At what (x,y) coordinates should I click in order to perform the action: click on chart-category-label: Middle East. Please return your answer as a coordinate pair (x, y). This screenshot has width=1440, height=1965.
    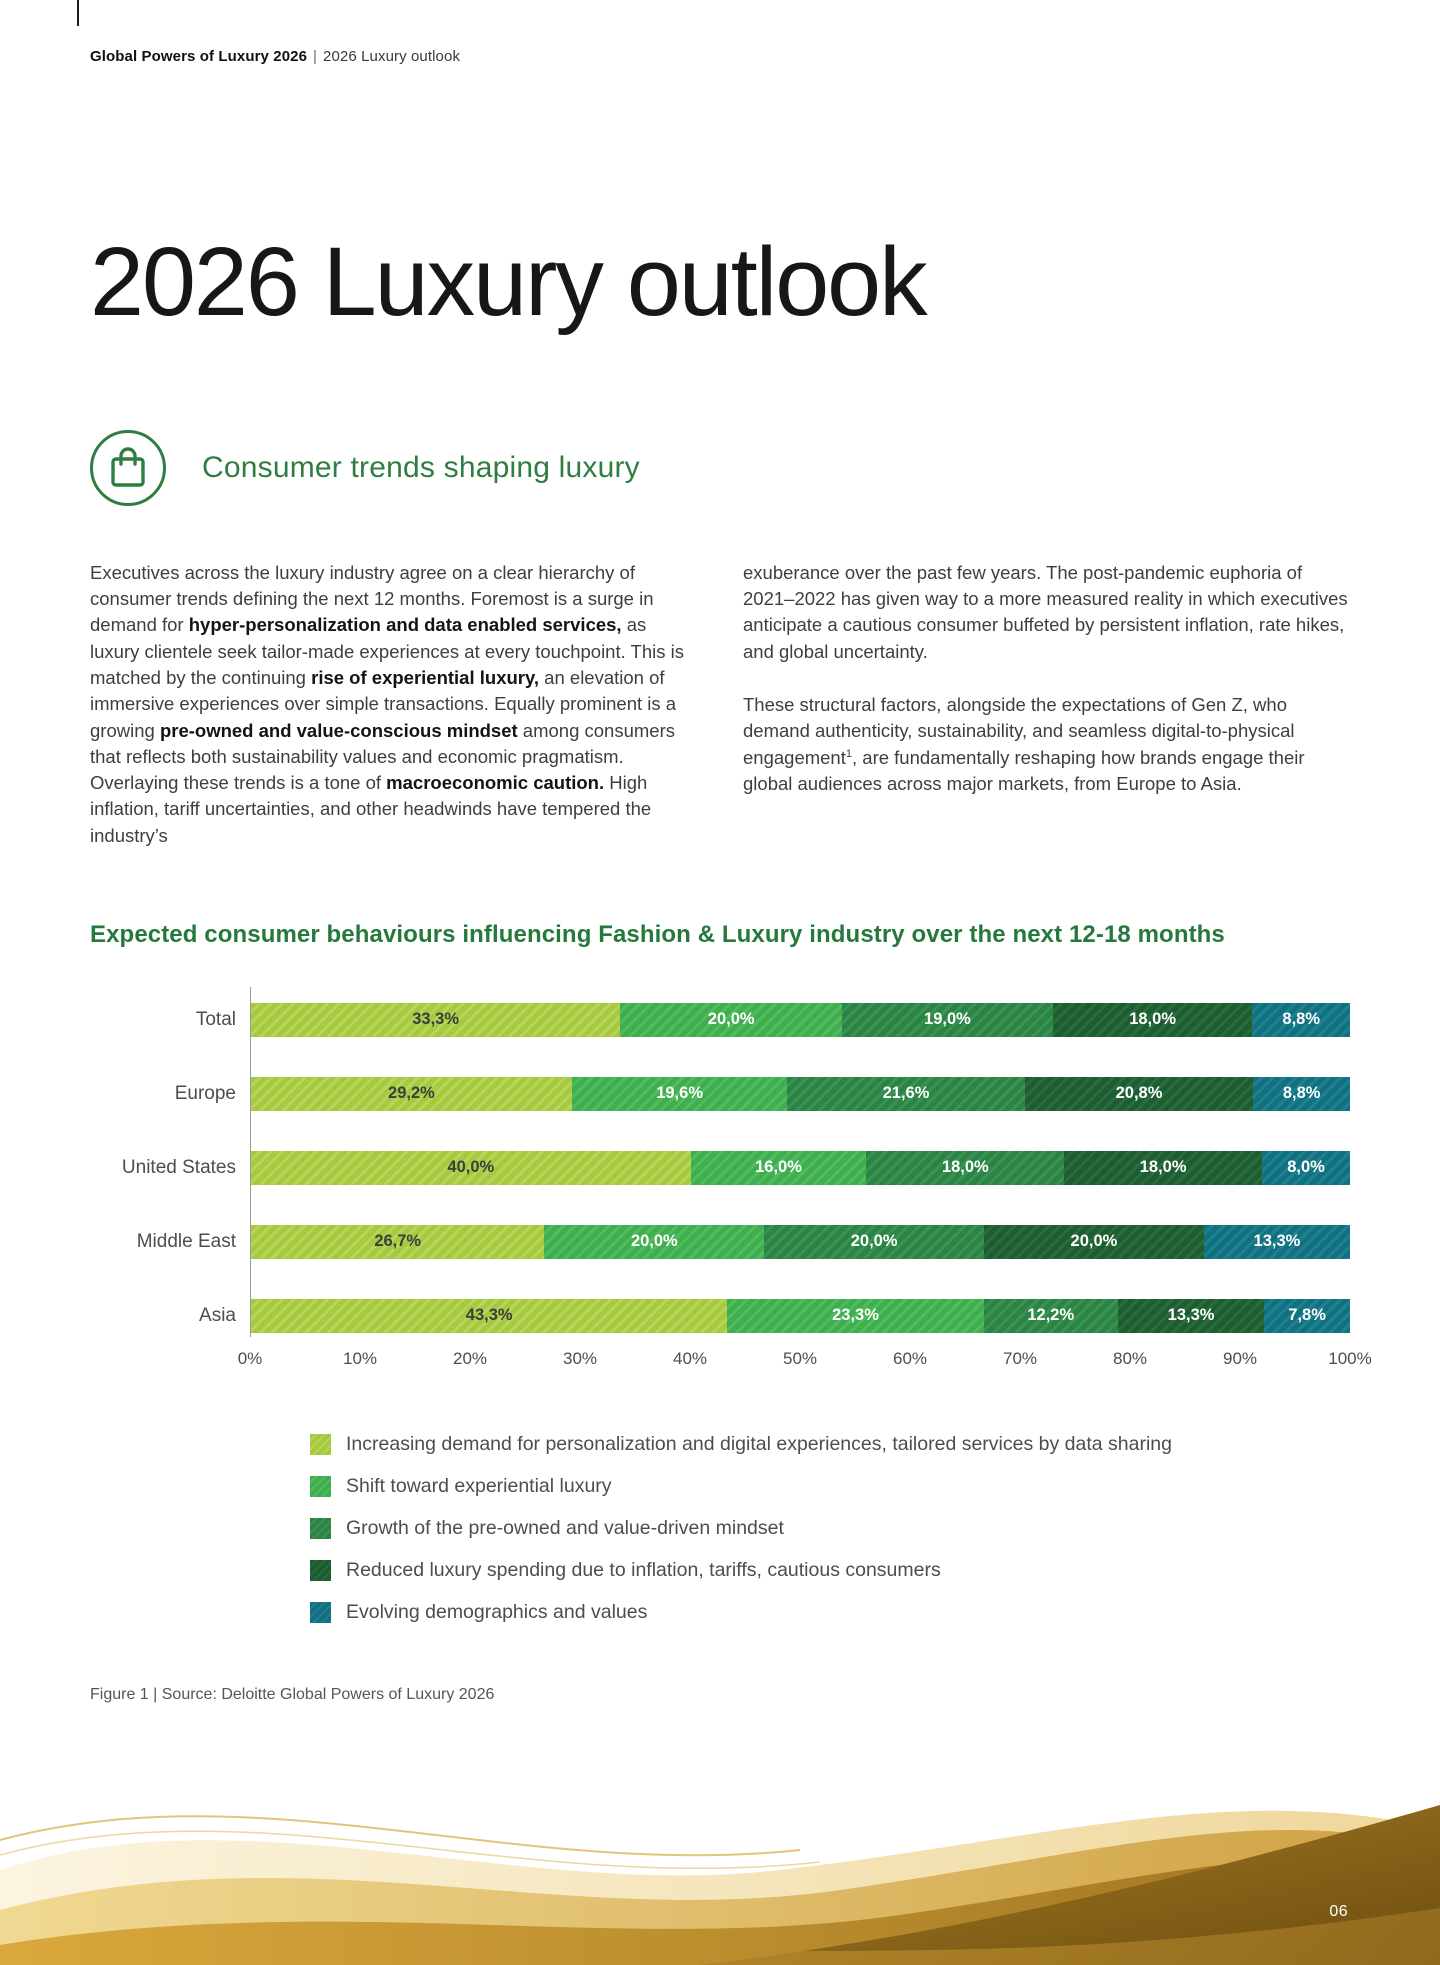
    Looking at the image, I should click on (186, 1241).